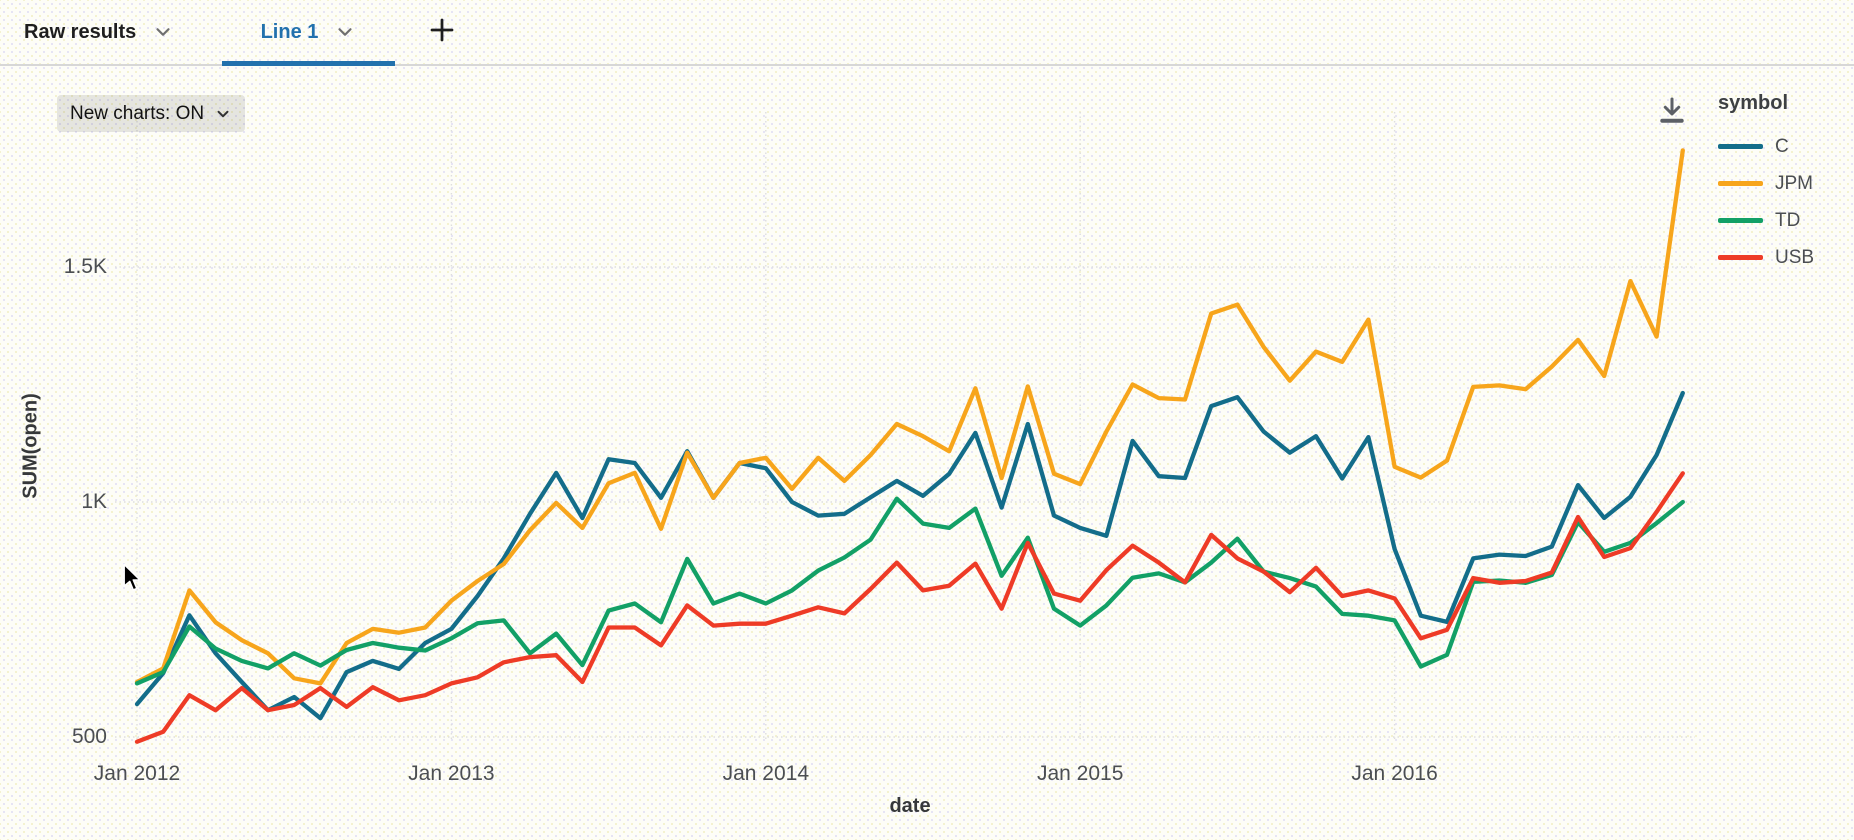 The image size is (1854, 840). What do you see at coordinates (927, 33) in the screenshot?
I see `tab-bar: Raw results Line 1` at bounding box center [927, 33].